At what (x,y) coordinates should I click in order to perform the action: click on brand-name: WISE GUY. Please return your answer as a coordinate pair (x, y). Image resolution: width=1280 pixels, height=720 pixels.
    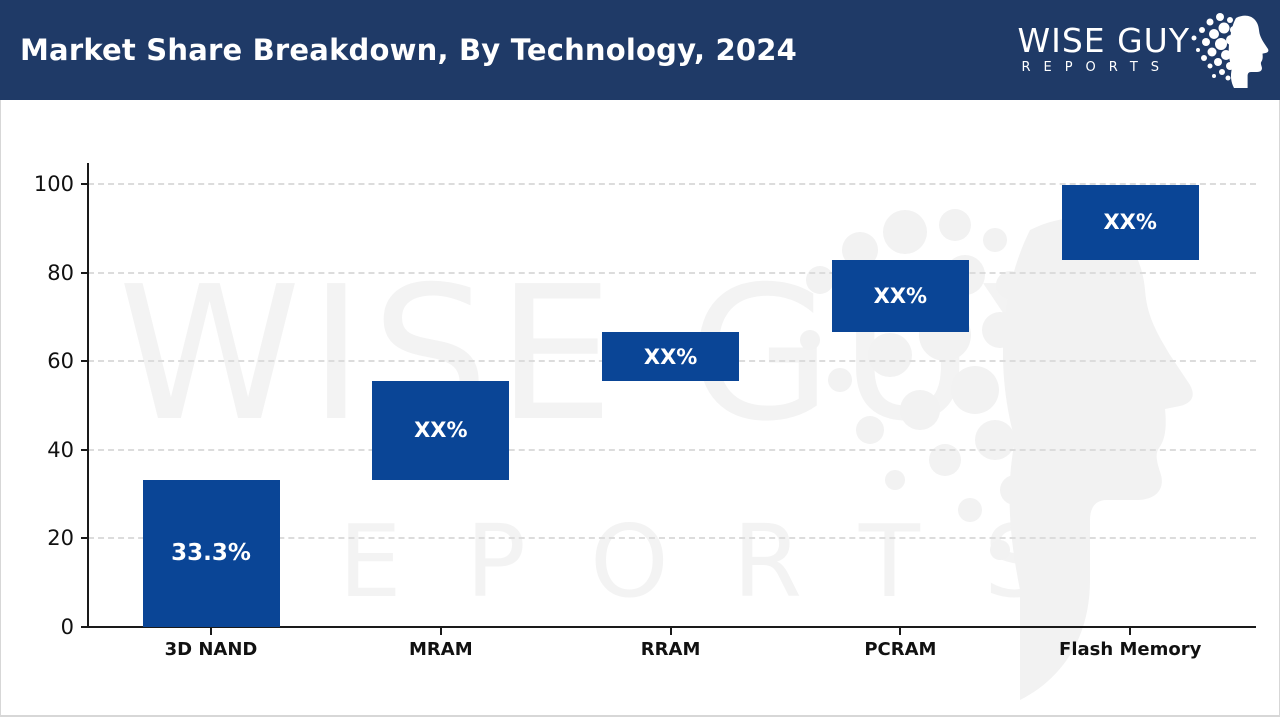
    Looking at the image, I should click on (1103, 40).